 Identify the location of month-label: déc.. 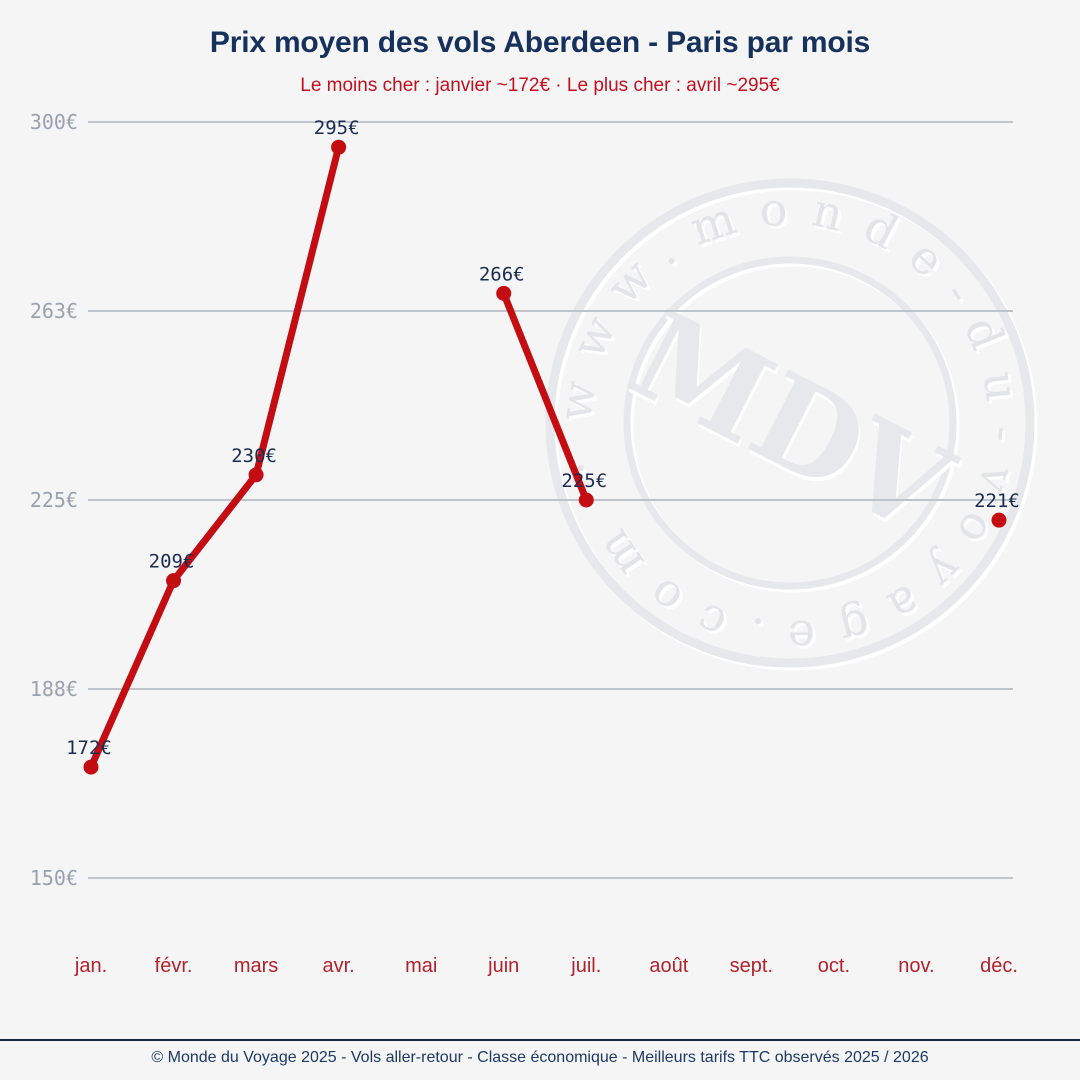
(999, 966).